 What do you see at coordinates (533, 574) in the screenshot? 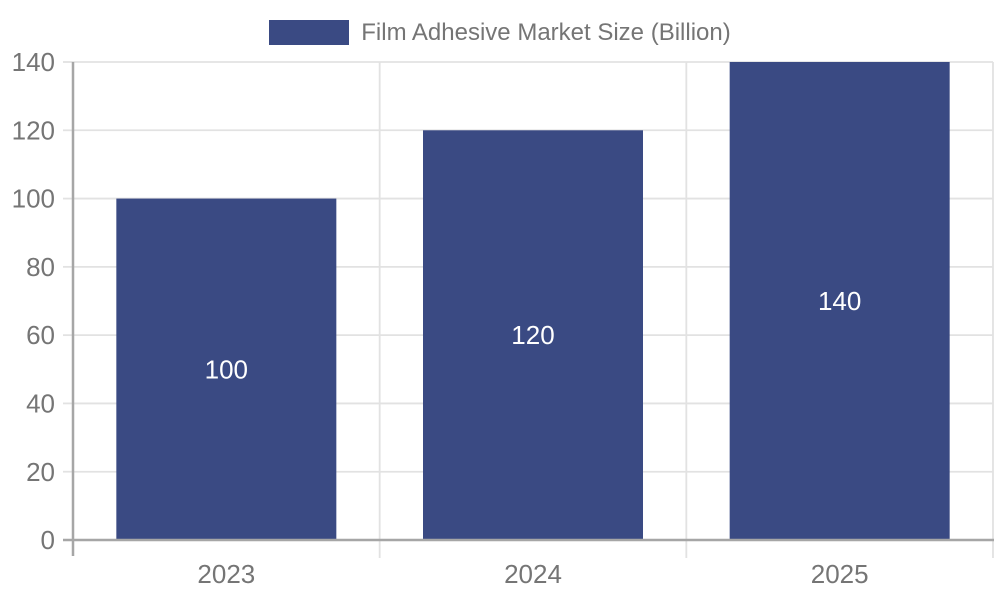
I see `x-tick-label-2024: 2024` at bounding box center [533, 574].